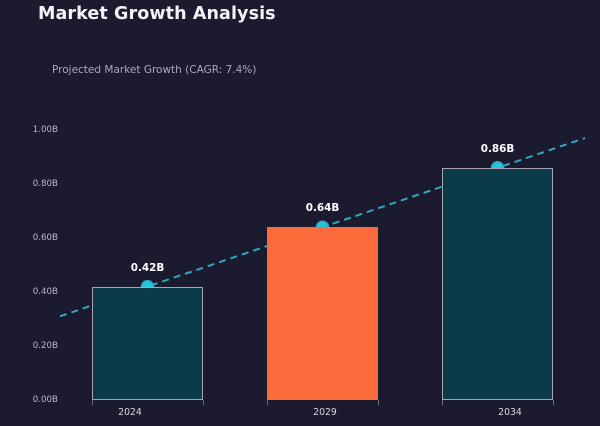 The width and height of the screenshot is (600, 426). What do you see at coordinates (497, 283) in the screenshot?
I see `bar-2034` at bounding box center [497, 283].